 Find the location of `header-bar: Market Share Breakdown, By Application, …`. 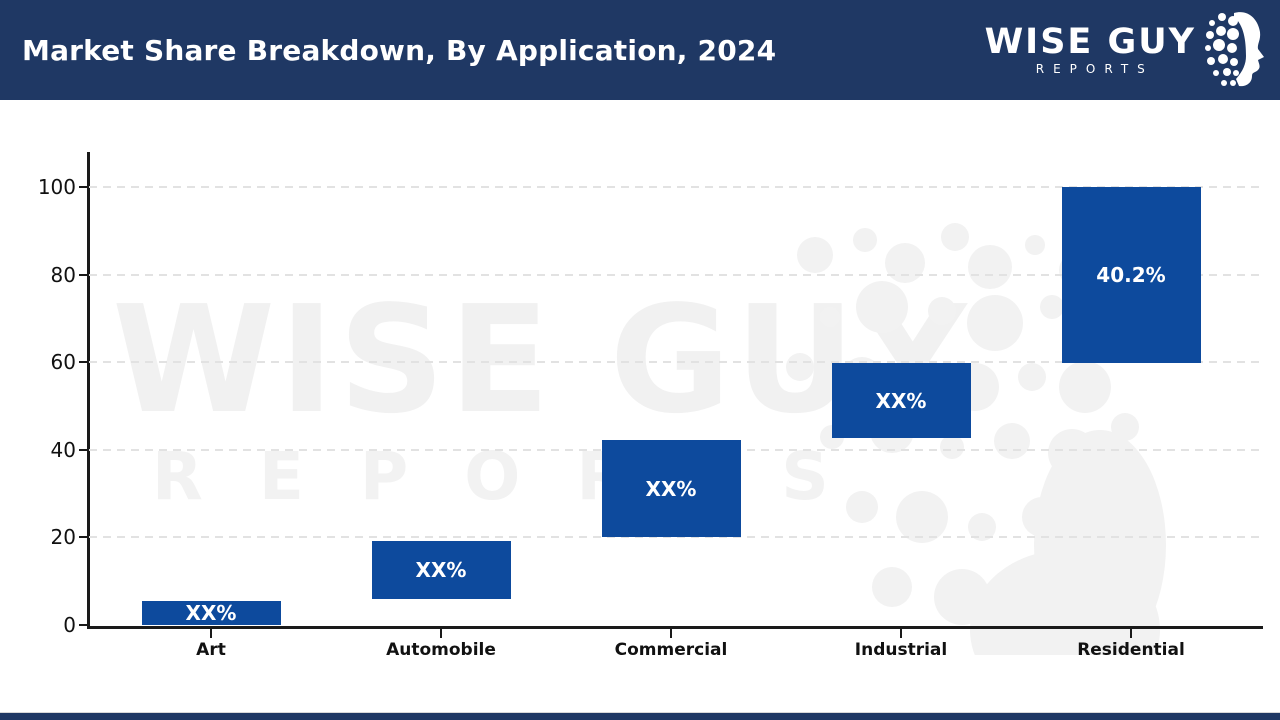

header-bar: Market Share Breakdown, By Application, … is located at coordinates (640, 50).